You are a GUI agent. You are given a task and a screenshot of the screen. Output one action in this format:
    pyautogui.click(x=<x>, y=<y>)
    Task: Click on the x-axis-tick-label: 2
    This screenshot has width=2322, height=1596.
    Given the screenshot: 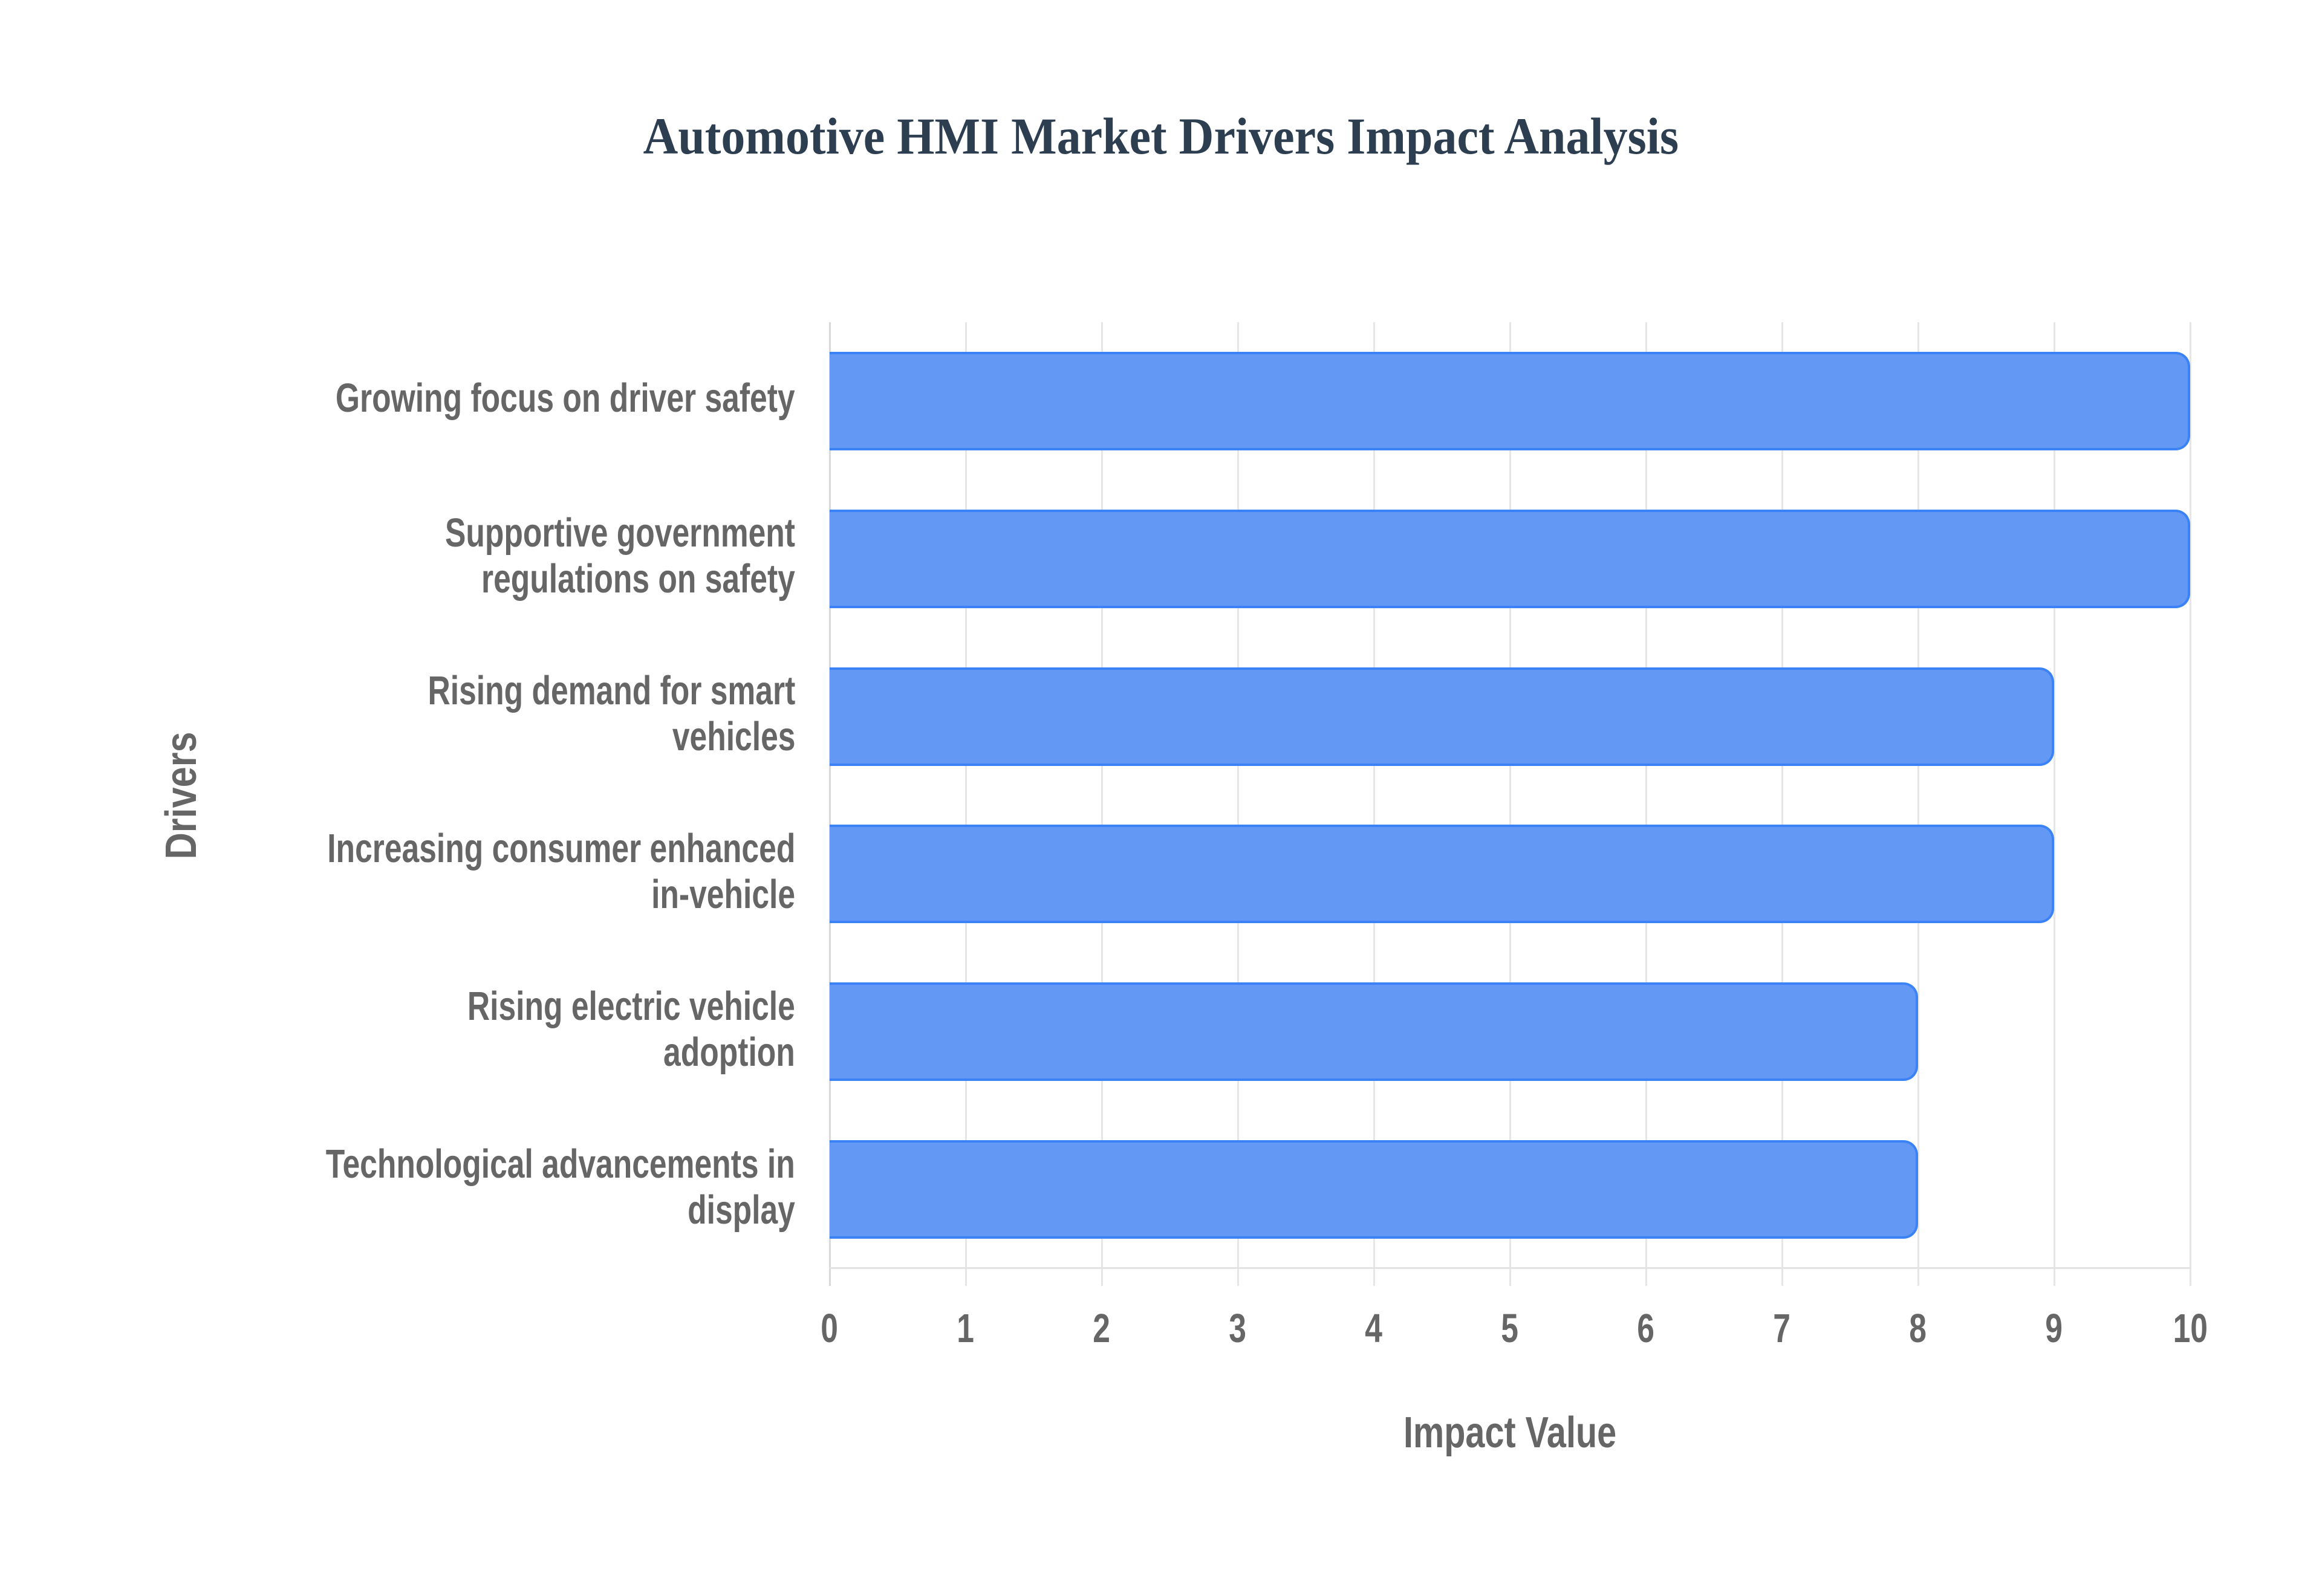 What is the action you would take?
    pyautogui.click(x=1102, y=1328)
    